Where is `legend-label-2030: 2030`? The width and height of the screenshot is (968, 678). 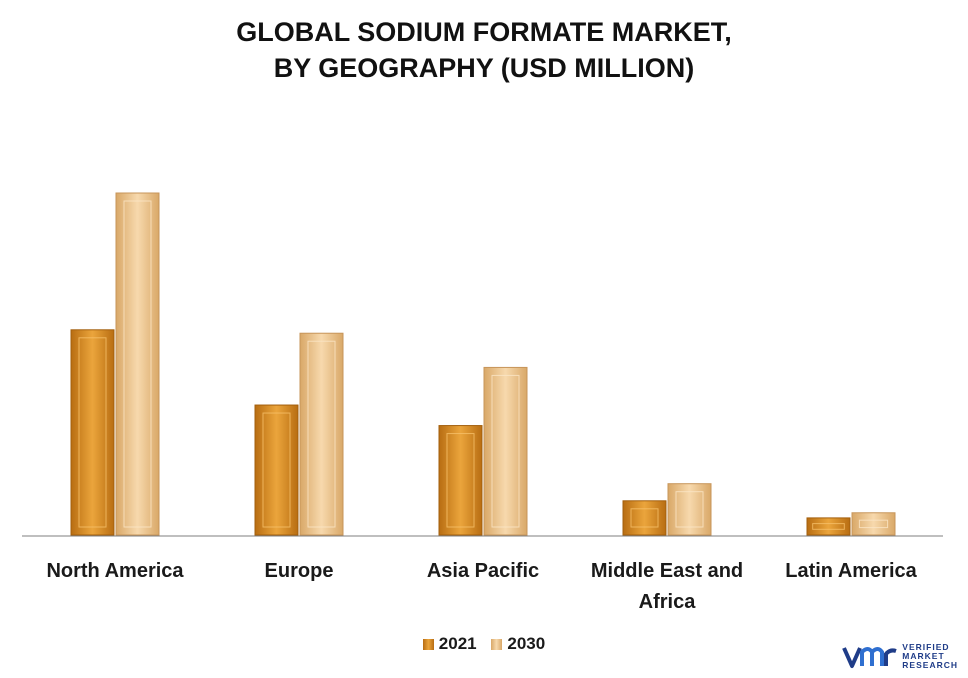 legend-label-2030: 2030 is located at coordinates (526, 643).